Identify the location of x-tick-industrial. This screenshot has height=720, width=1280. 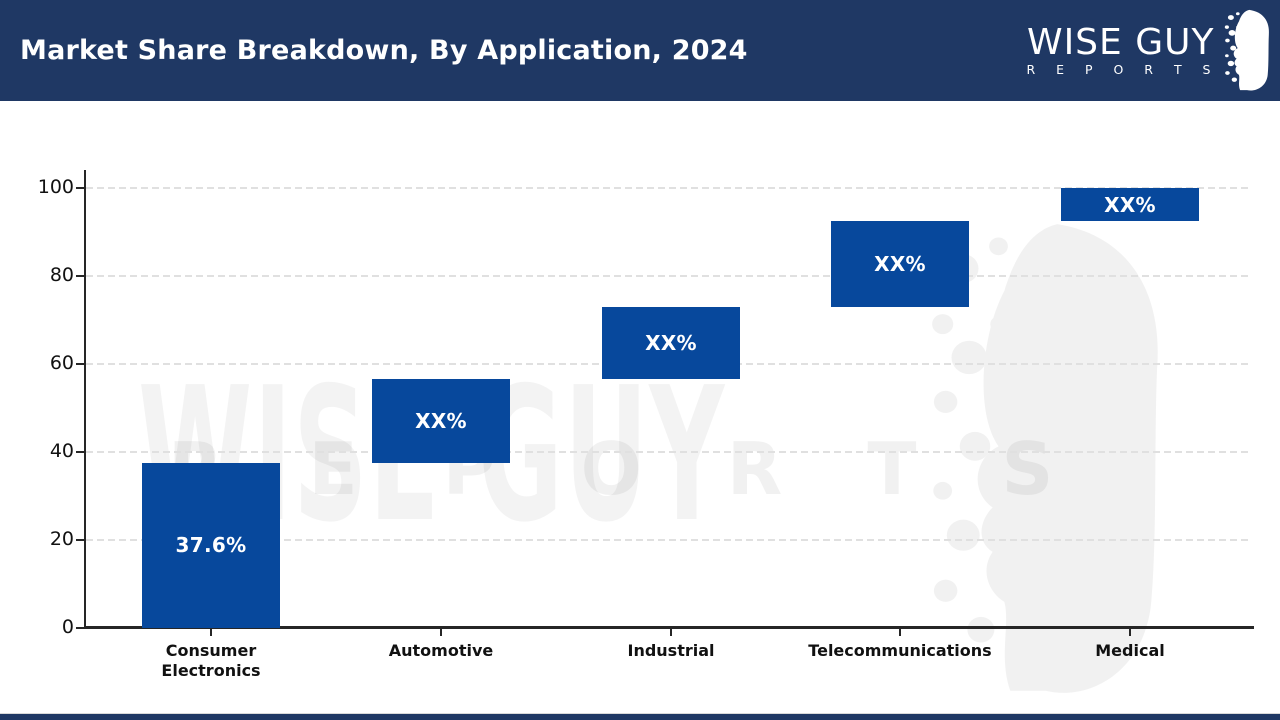
(671, 632).